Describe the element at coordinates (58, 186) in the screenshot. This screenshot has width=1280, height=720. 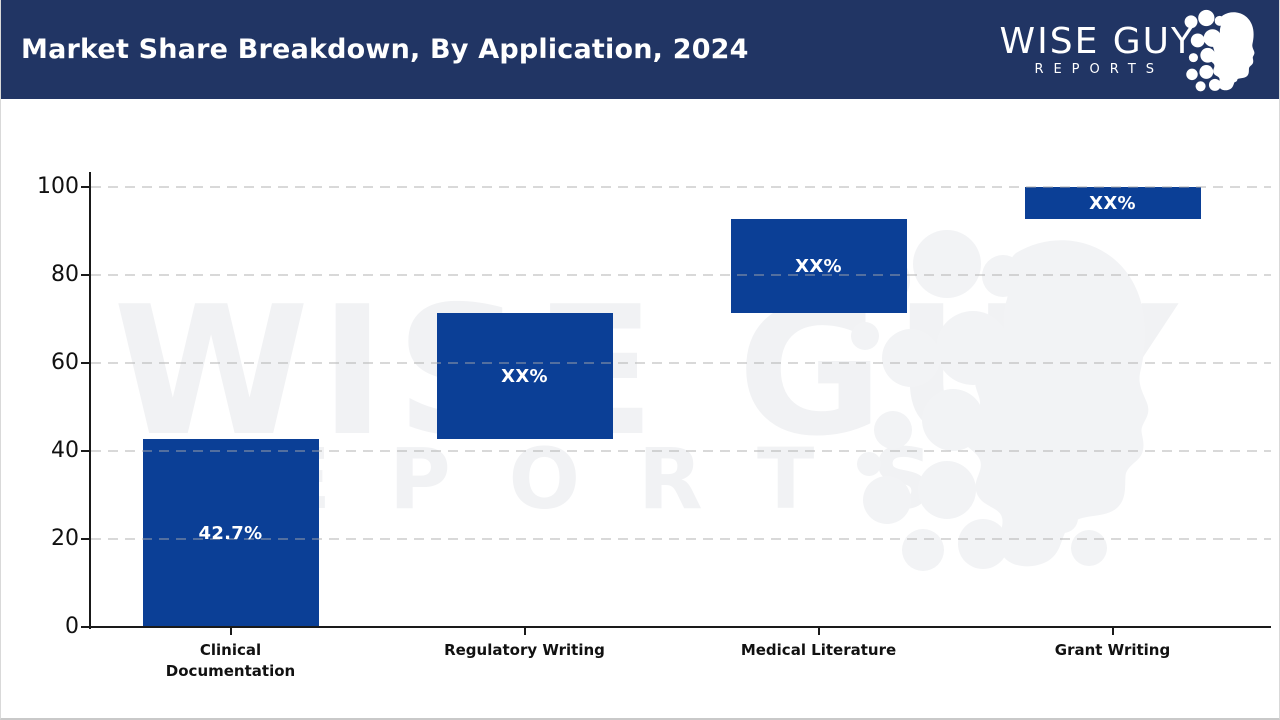
I see `y-tick-label: 100` at that location.